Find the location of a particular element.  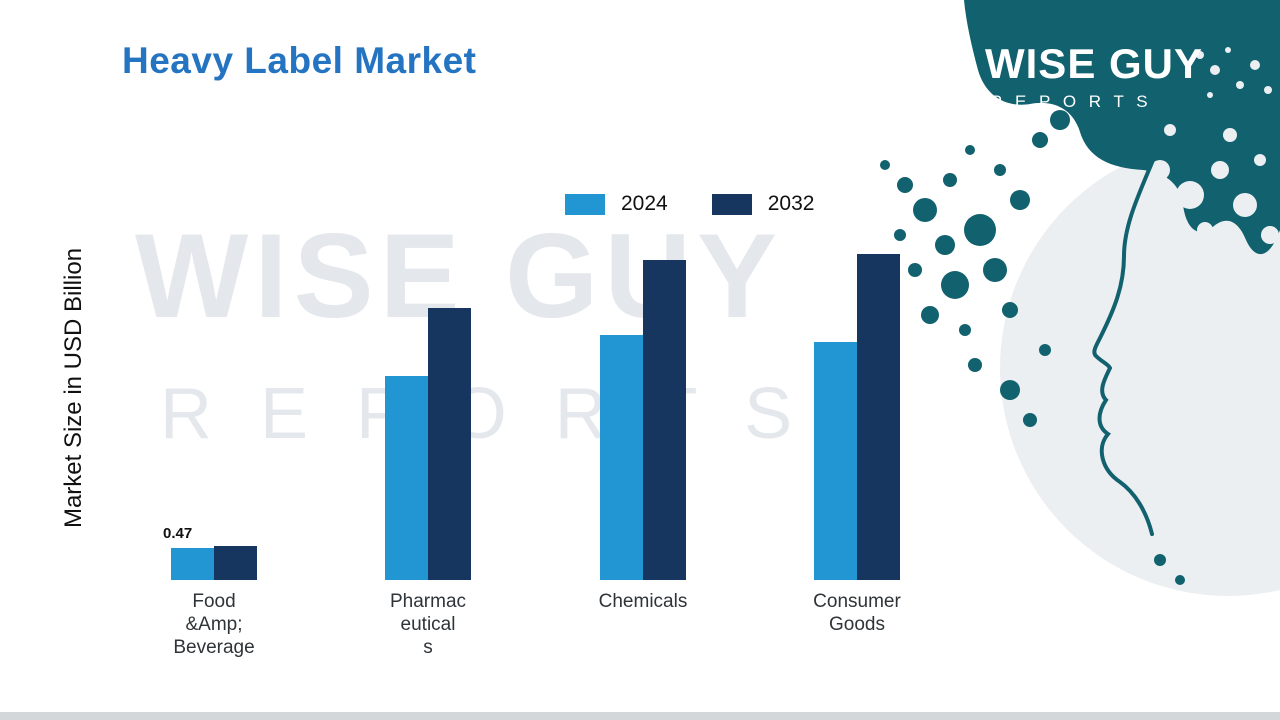

category-label-chemicals: Chemicals is located at coordinates (643, 601).